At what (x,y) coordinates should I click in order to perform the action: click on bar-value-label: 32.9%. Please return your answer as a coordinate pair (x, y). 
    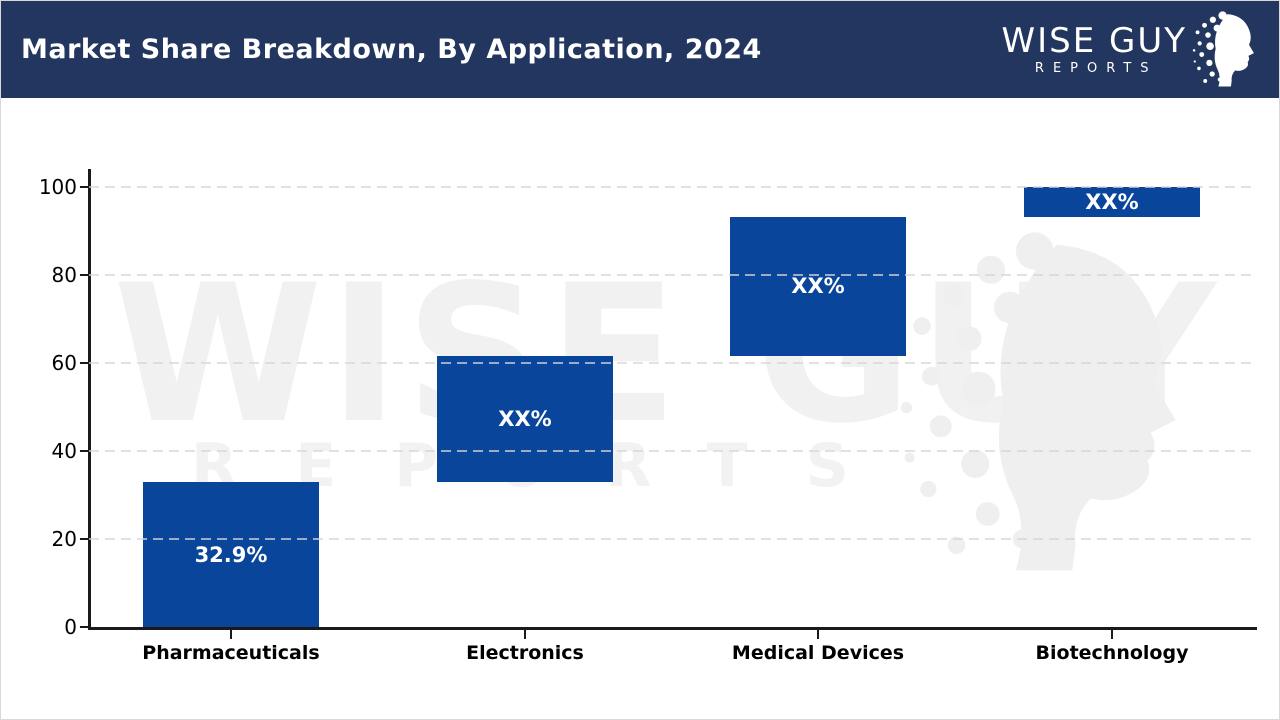
    Looking at the image, I should click on (231, 554).